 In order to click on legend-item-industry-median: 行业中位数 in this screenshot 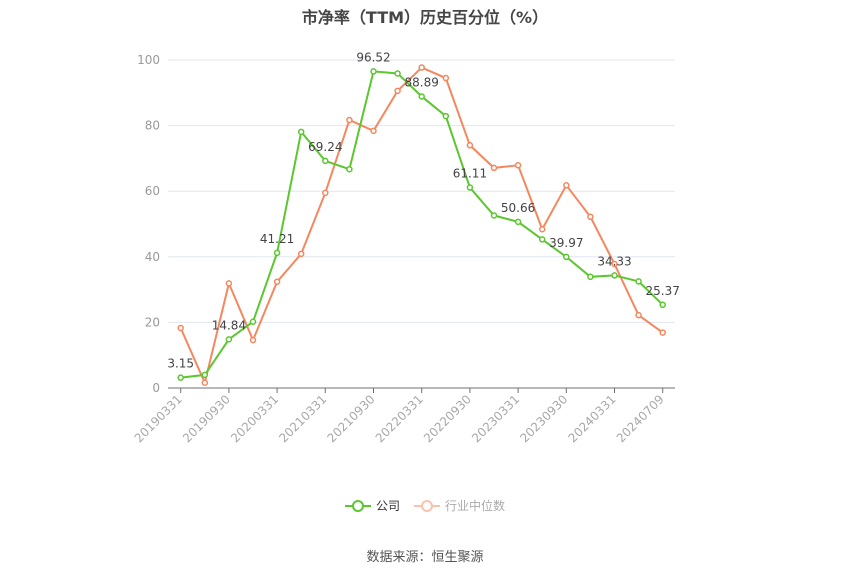, I will do `click(459, 505)`.